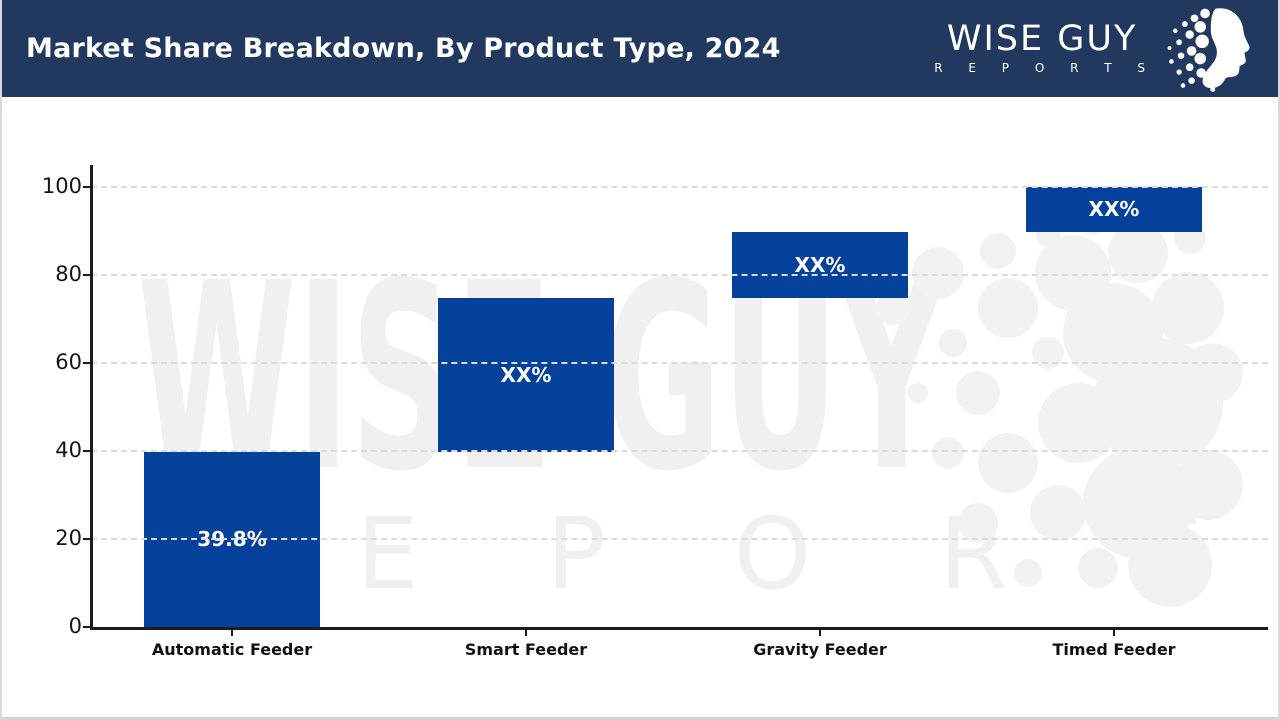  What do you see at coordinates (679, 628) in the screenshot?
I see `x-axis-line` at bounding box center [679, 628].